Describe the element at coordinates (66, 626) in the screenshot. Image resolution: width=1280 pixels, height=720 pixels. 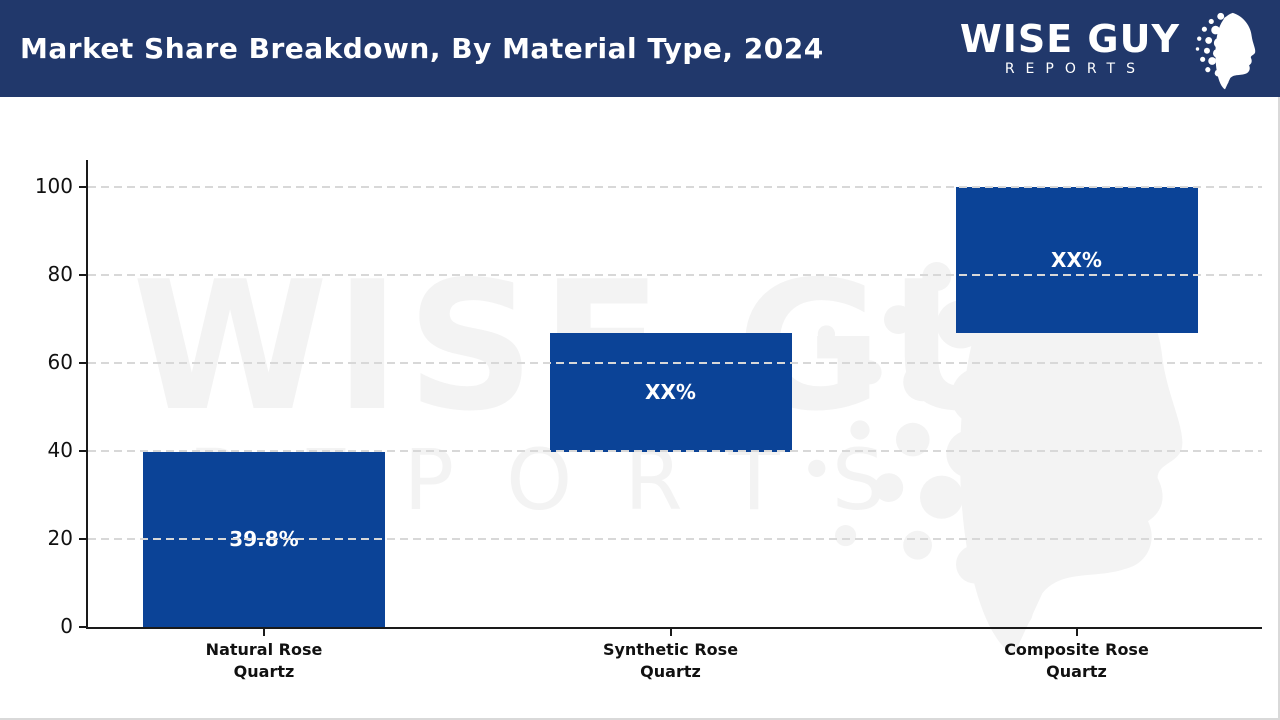
I see `y-axis-tick-label: 0` at that location.